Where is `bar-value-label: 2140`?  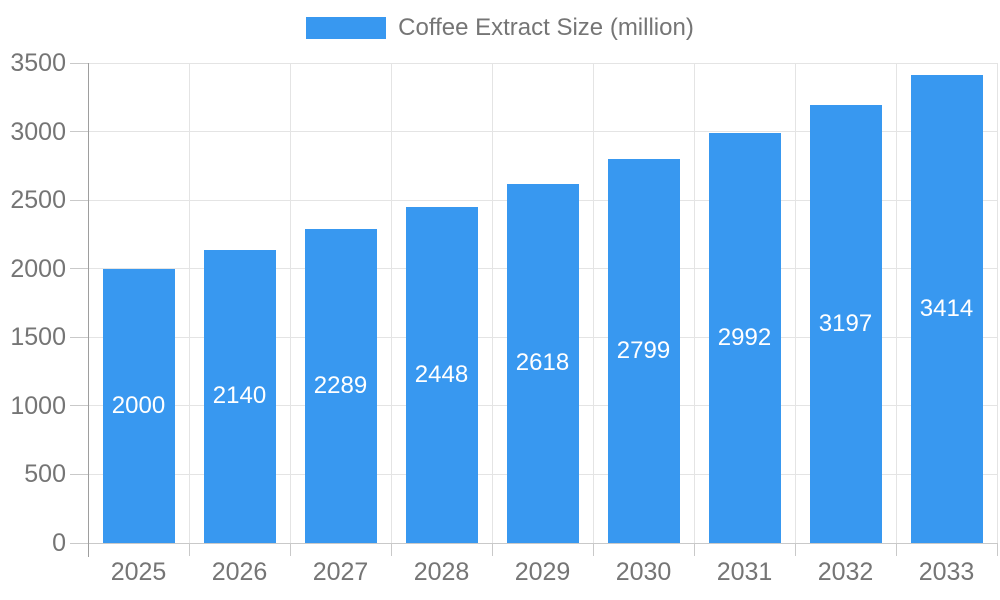 bar-value-label: 2140 is located at coordinates (239, 396).